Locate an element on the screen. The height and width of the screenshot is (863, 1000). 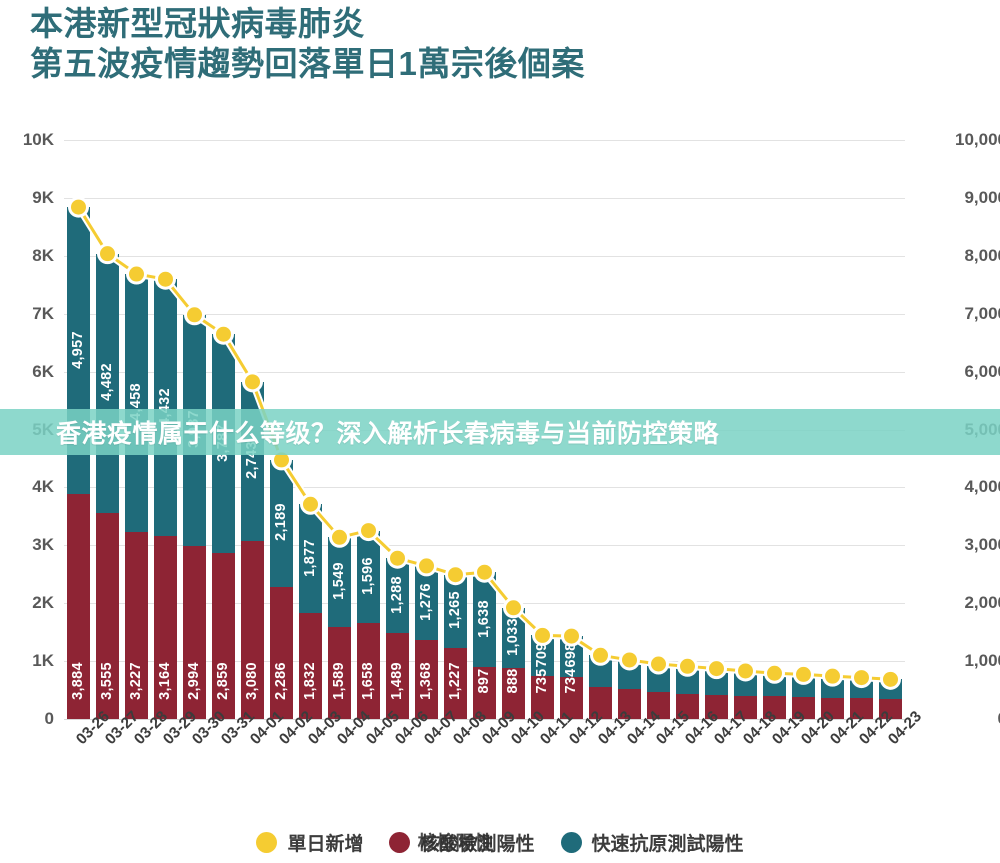
y-axis-tick-right: 3,000 is located at coordinates (982, 545).